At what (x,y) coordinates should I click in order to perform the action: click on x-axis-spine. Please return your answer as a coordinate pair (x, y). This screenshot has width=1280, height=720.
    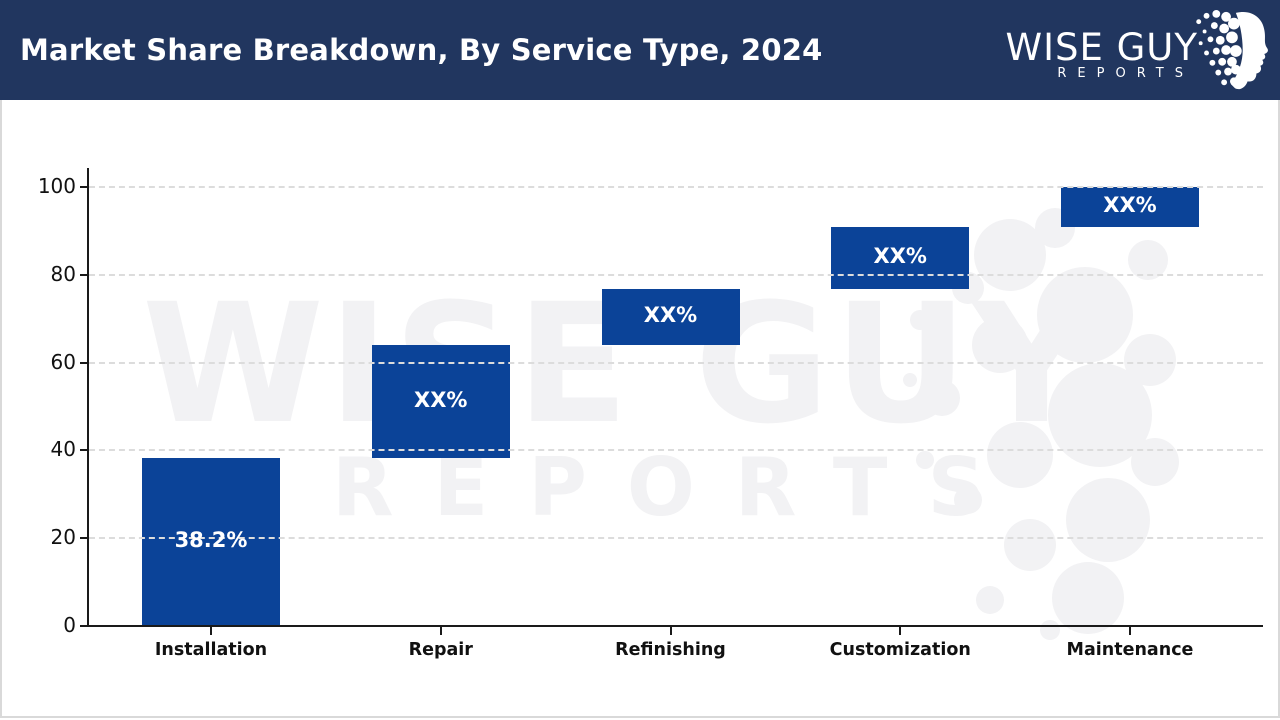
    Looking at the image, I should click on (675, 626).